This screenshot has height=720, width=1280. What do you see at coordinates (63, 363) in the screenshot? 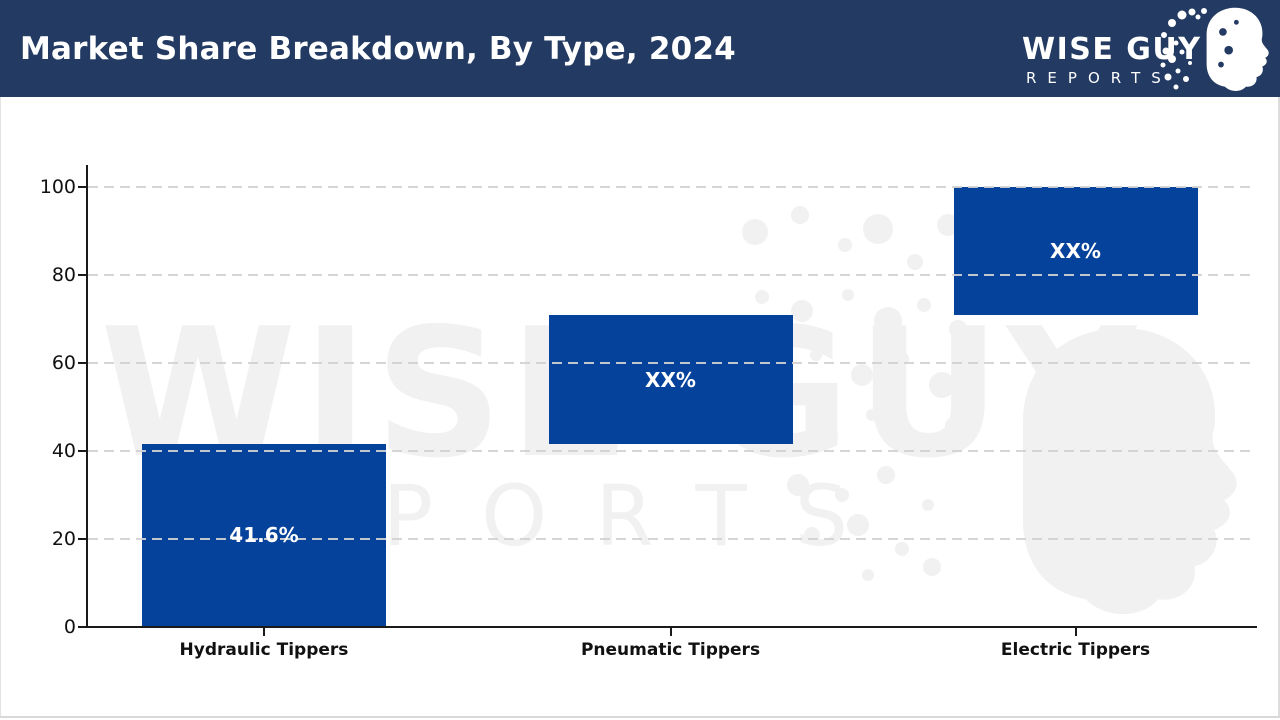
I see `y-tick-label-60: 60` at bounding box center [63, 363].